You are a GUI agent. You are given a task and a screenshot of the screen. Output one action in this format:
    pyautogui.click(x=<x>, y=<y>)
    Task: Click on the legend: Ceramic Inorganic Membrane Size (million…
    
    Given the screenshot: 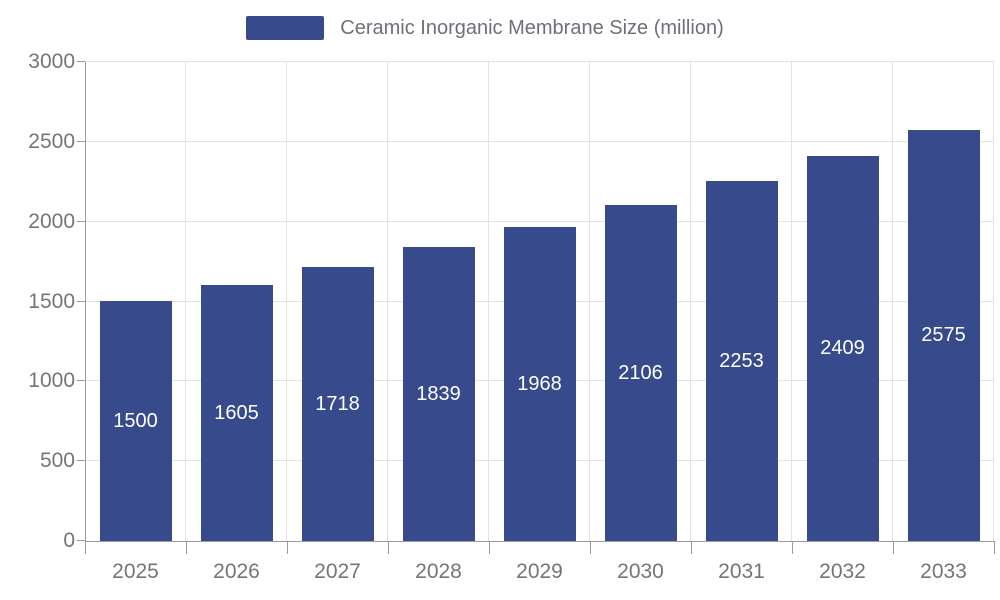 What is the action you would take?
    pyautogui.click(x=485, y=28)
    